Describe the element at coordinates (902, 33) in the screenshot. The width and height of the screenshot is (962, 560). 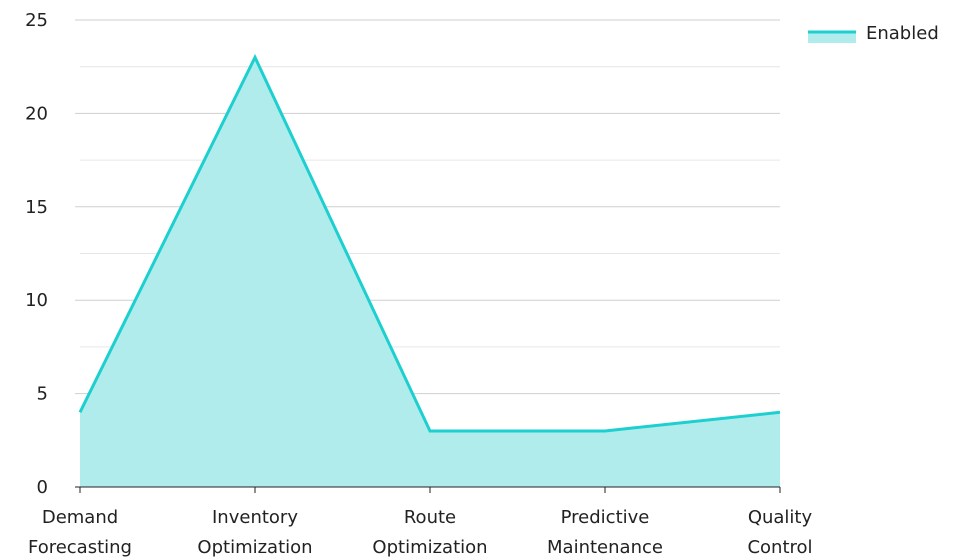
I see `legend-label: Enabled` at that location.